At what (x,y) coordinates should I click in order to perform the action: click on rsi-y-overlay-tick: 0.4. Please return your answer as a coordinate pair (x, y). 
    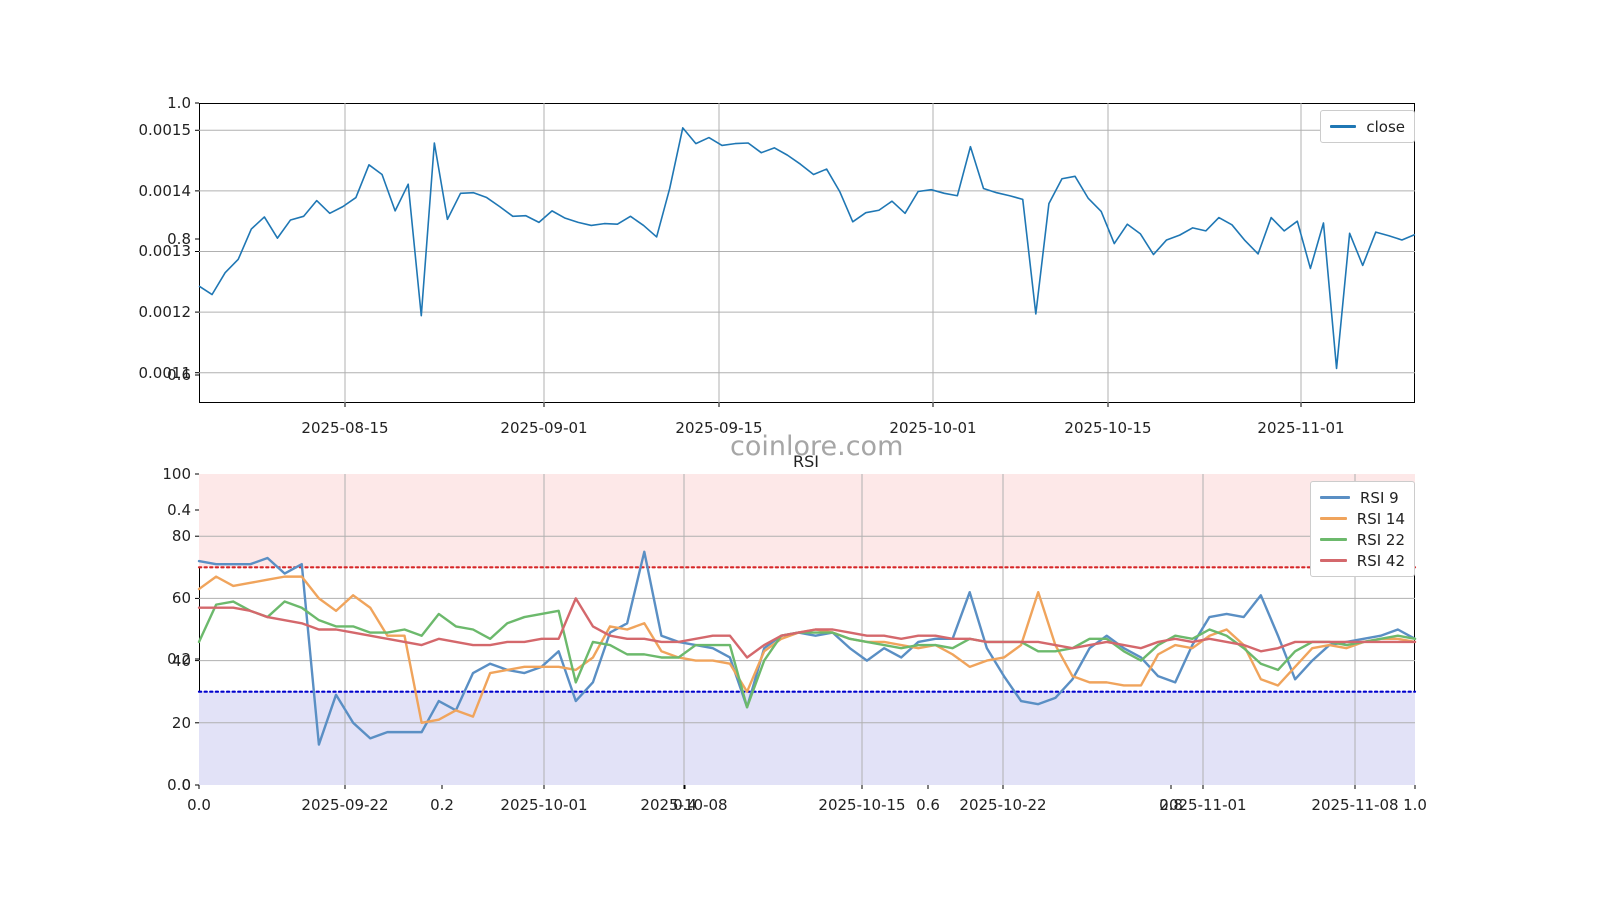
    Looking at the image, I should click on (179, 510).